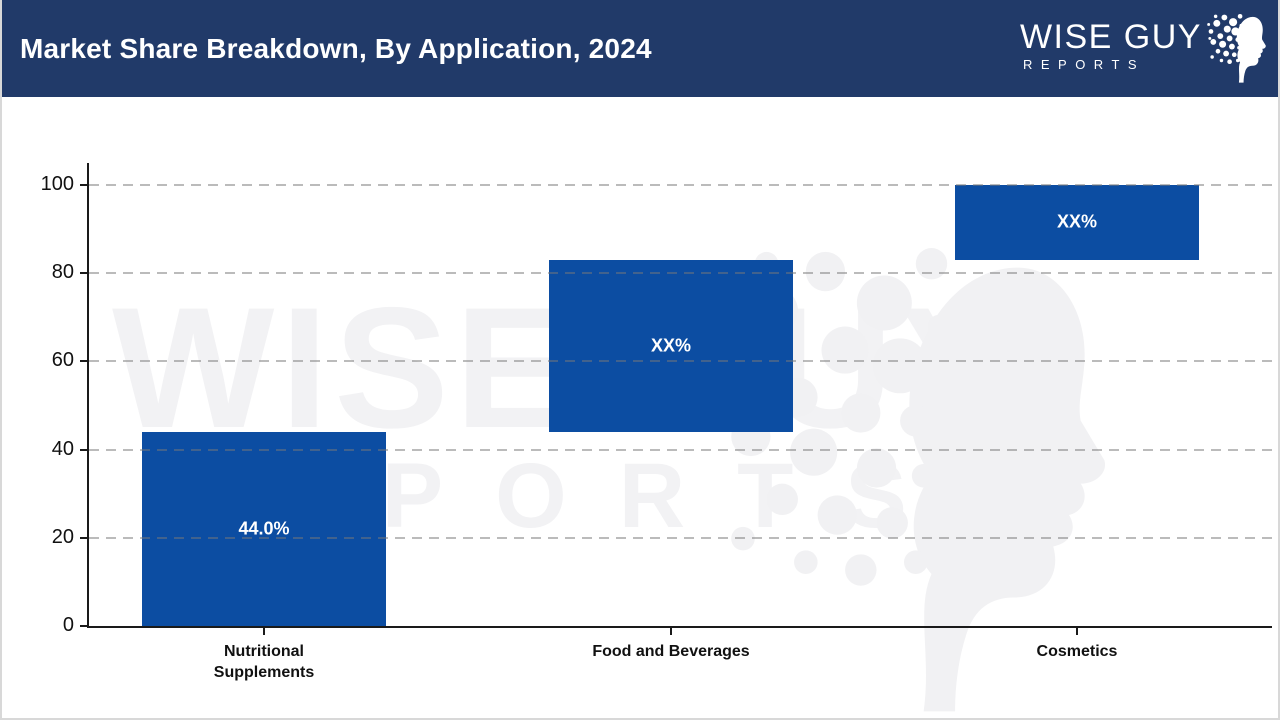 This screenshot has height=720, width=1280. I want to click on y-tick-label: 60, so click(62, 360).